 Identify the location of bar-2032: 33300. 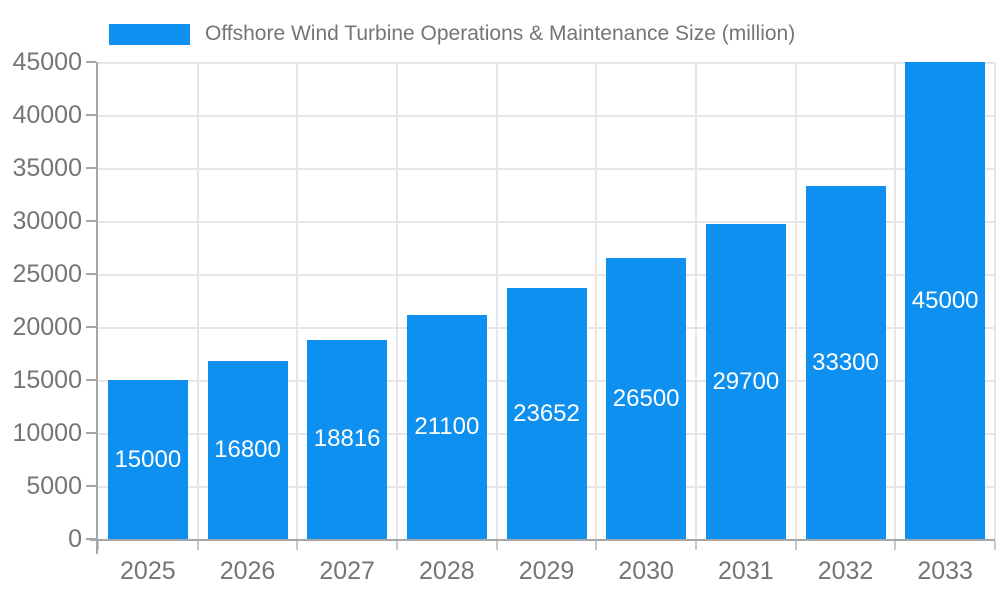
(845, 362).